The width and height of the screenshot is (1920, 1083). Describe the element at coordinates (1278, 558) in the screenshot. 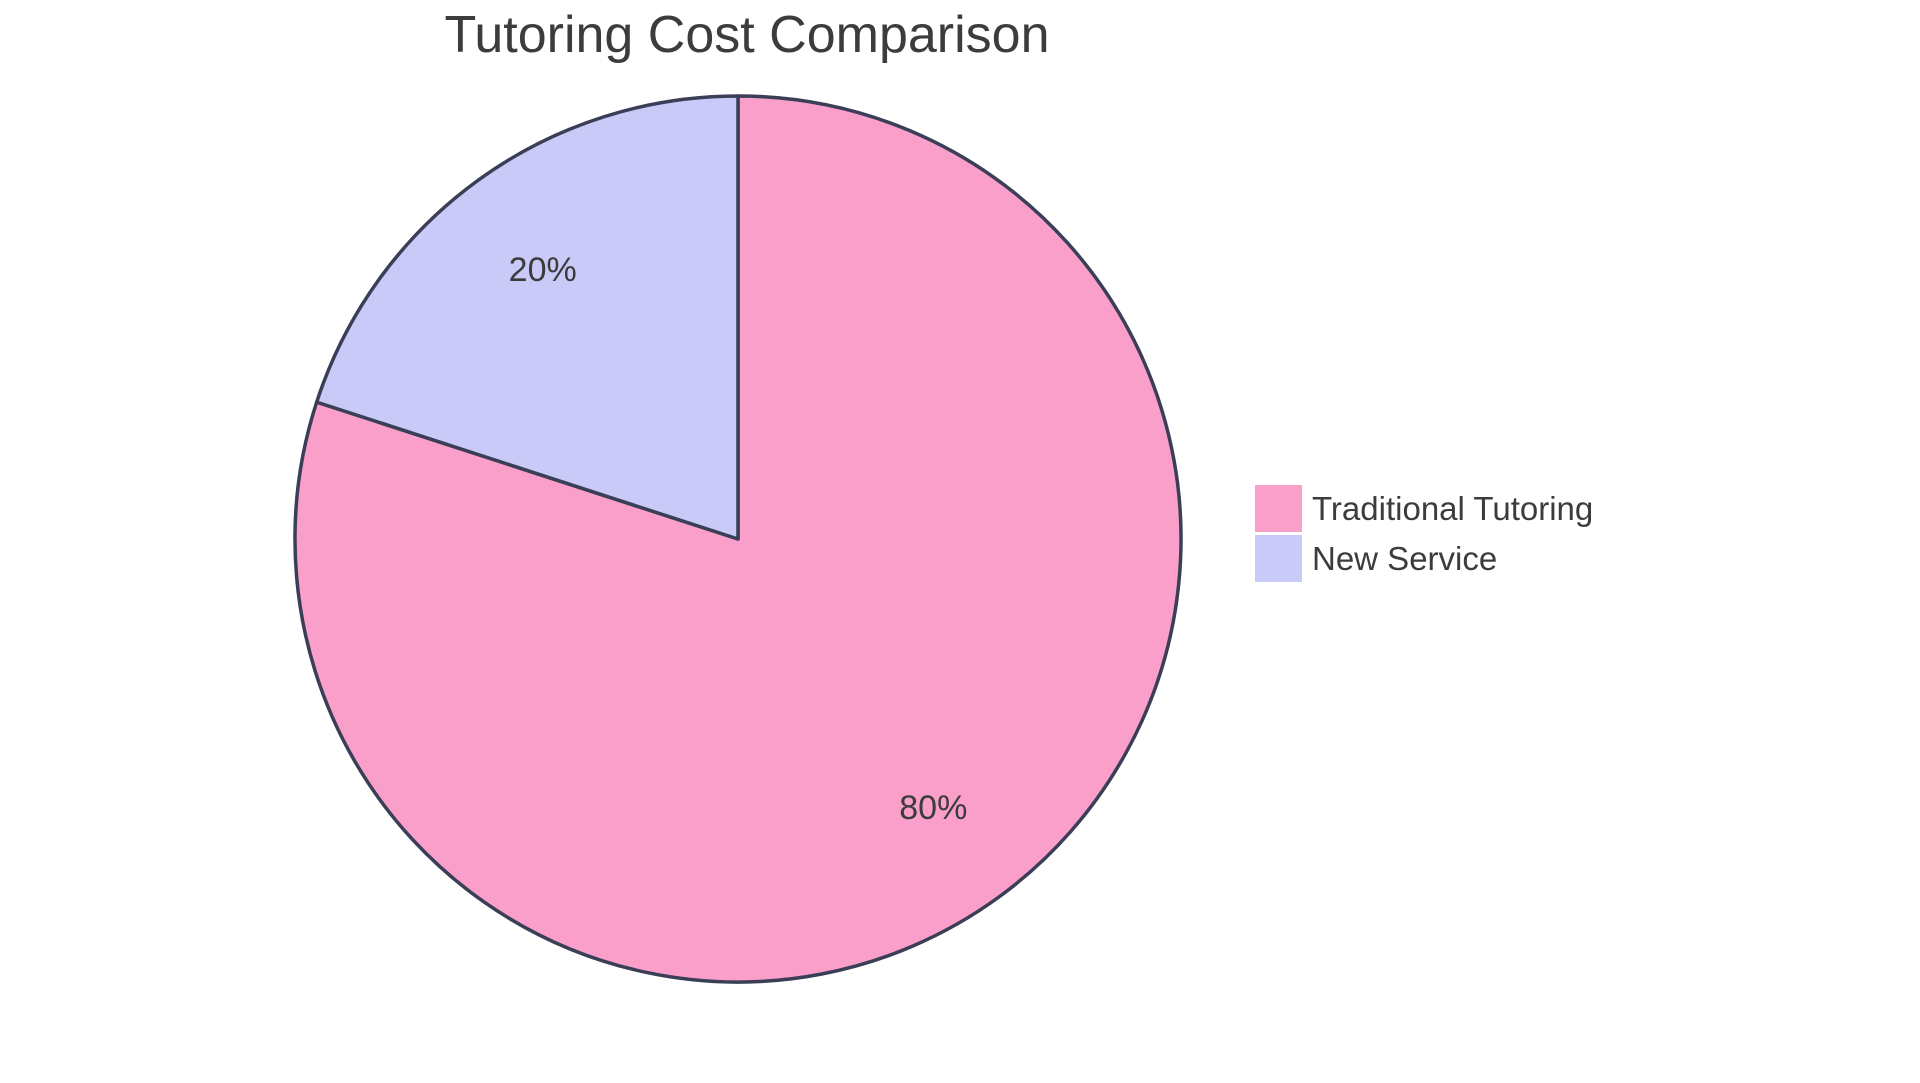

I see `legend-swatch-new-service` at that location.